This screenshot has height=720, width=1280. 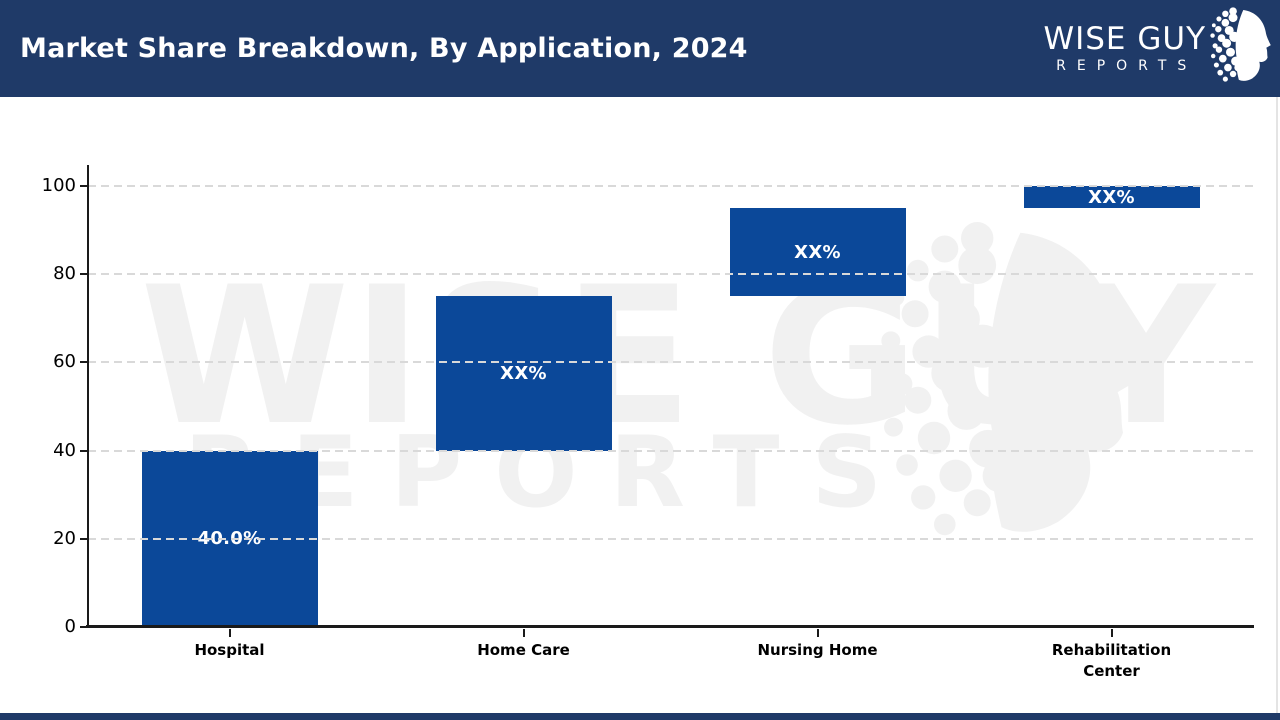 I want to click on x-axis-line, so click(x=670, y=626).